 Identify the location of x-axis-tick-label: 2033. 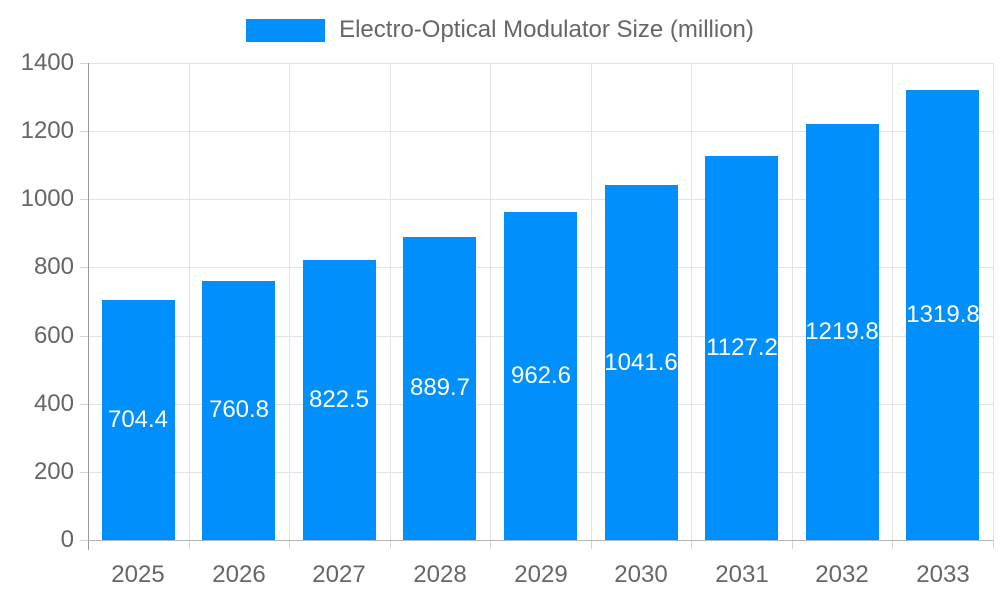
(943, 574).